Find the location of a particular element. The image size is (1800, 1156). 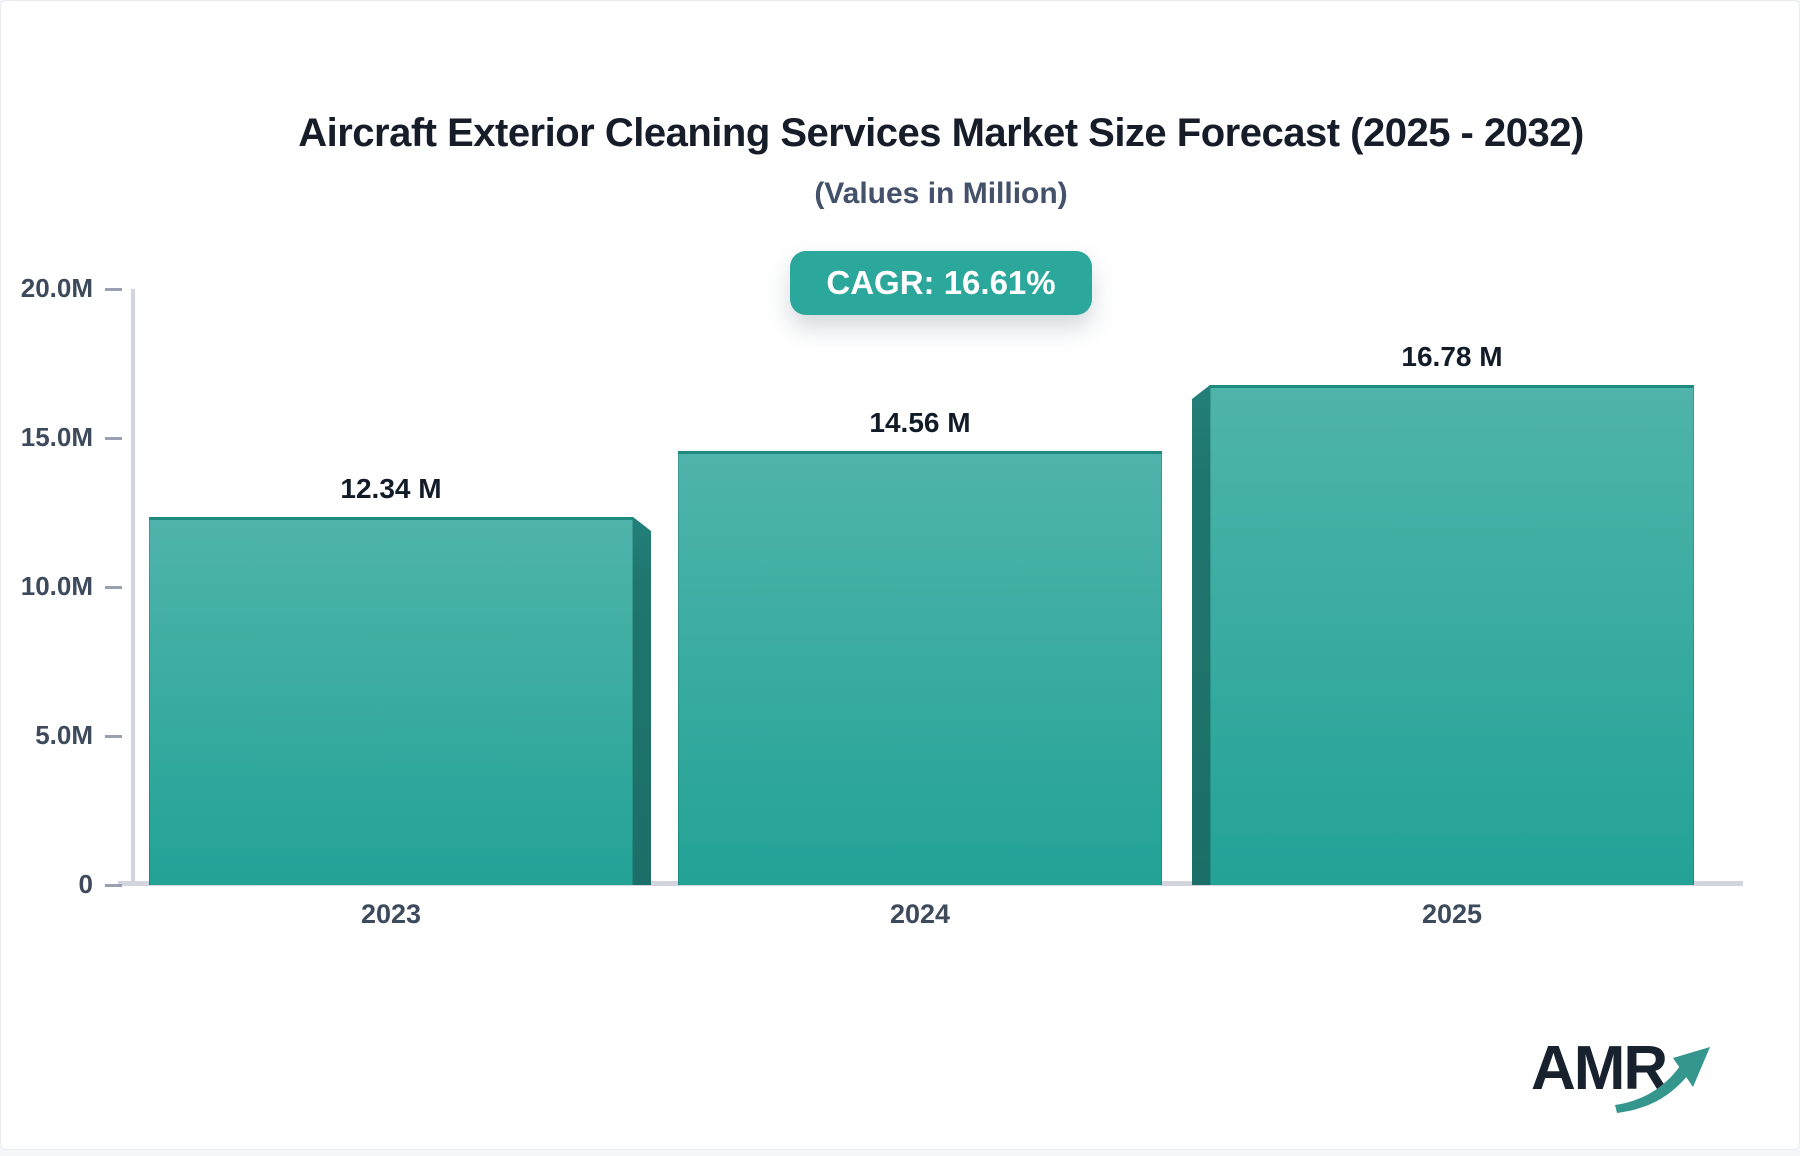

x-axis-label-2023: 2023 is located at coordinates (391, 914).